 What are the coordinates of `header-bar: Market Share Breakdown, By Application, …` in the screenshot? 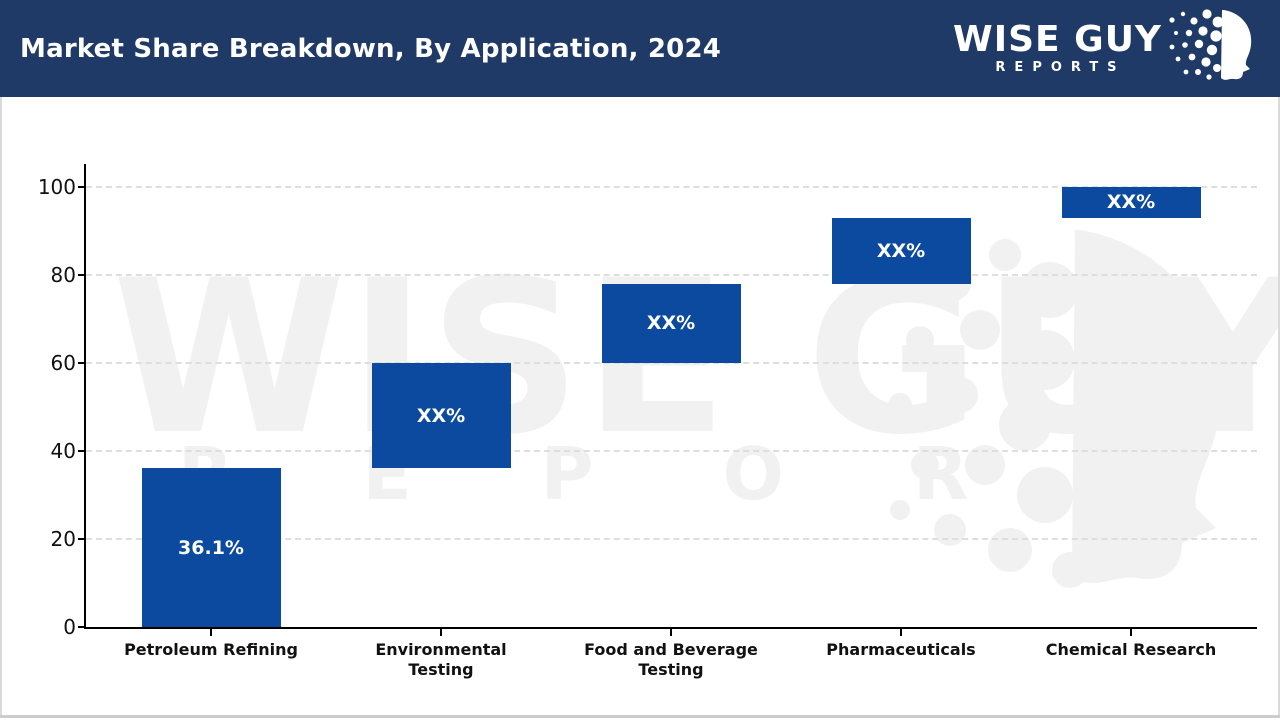 It's located at (640, 48).